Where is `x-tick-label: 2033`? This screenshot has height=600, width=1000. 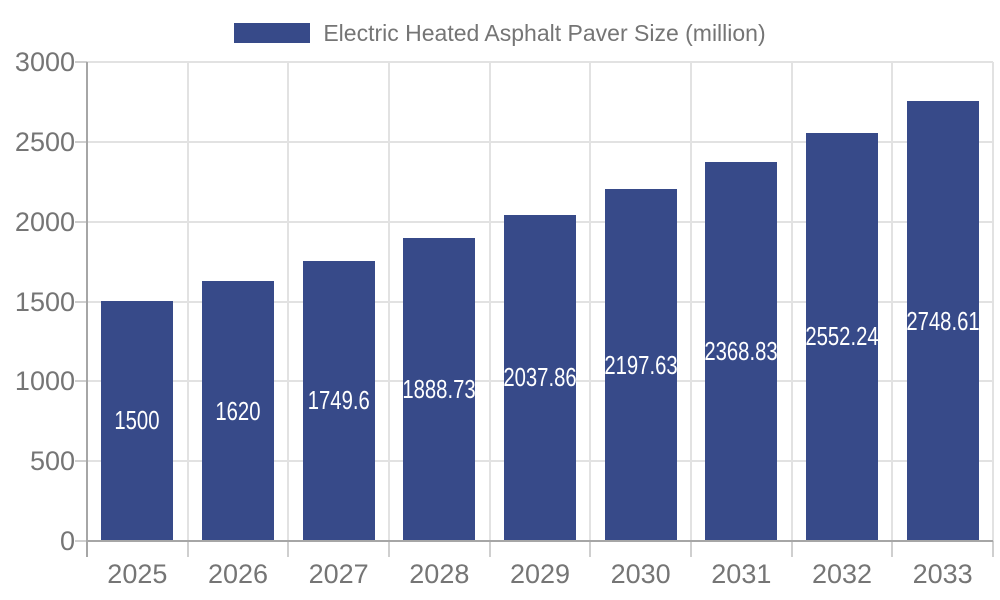 x-tick-label: 2033 is located at coordinates (942, 574).